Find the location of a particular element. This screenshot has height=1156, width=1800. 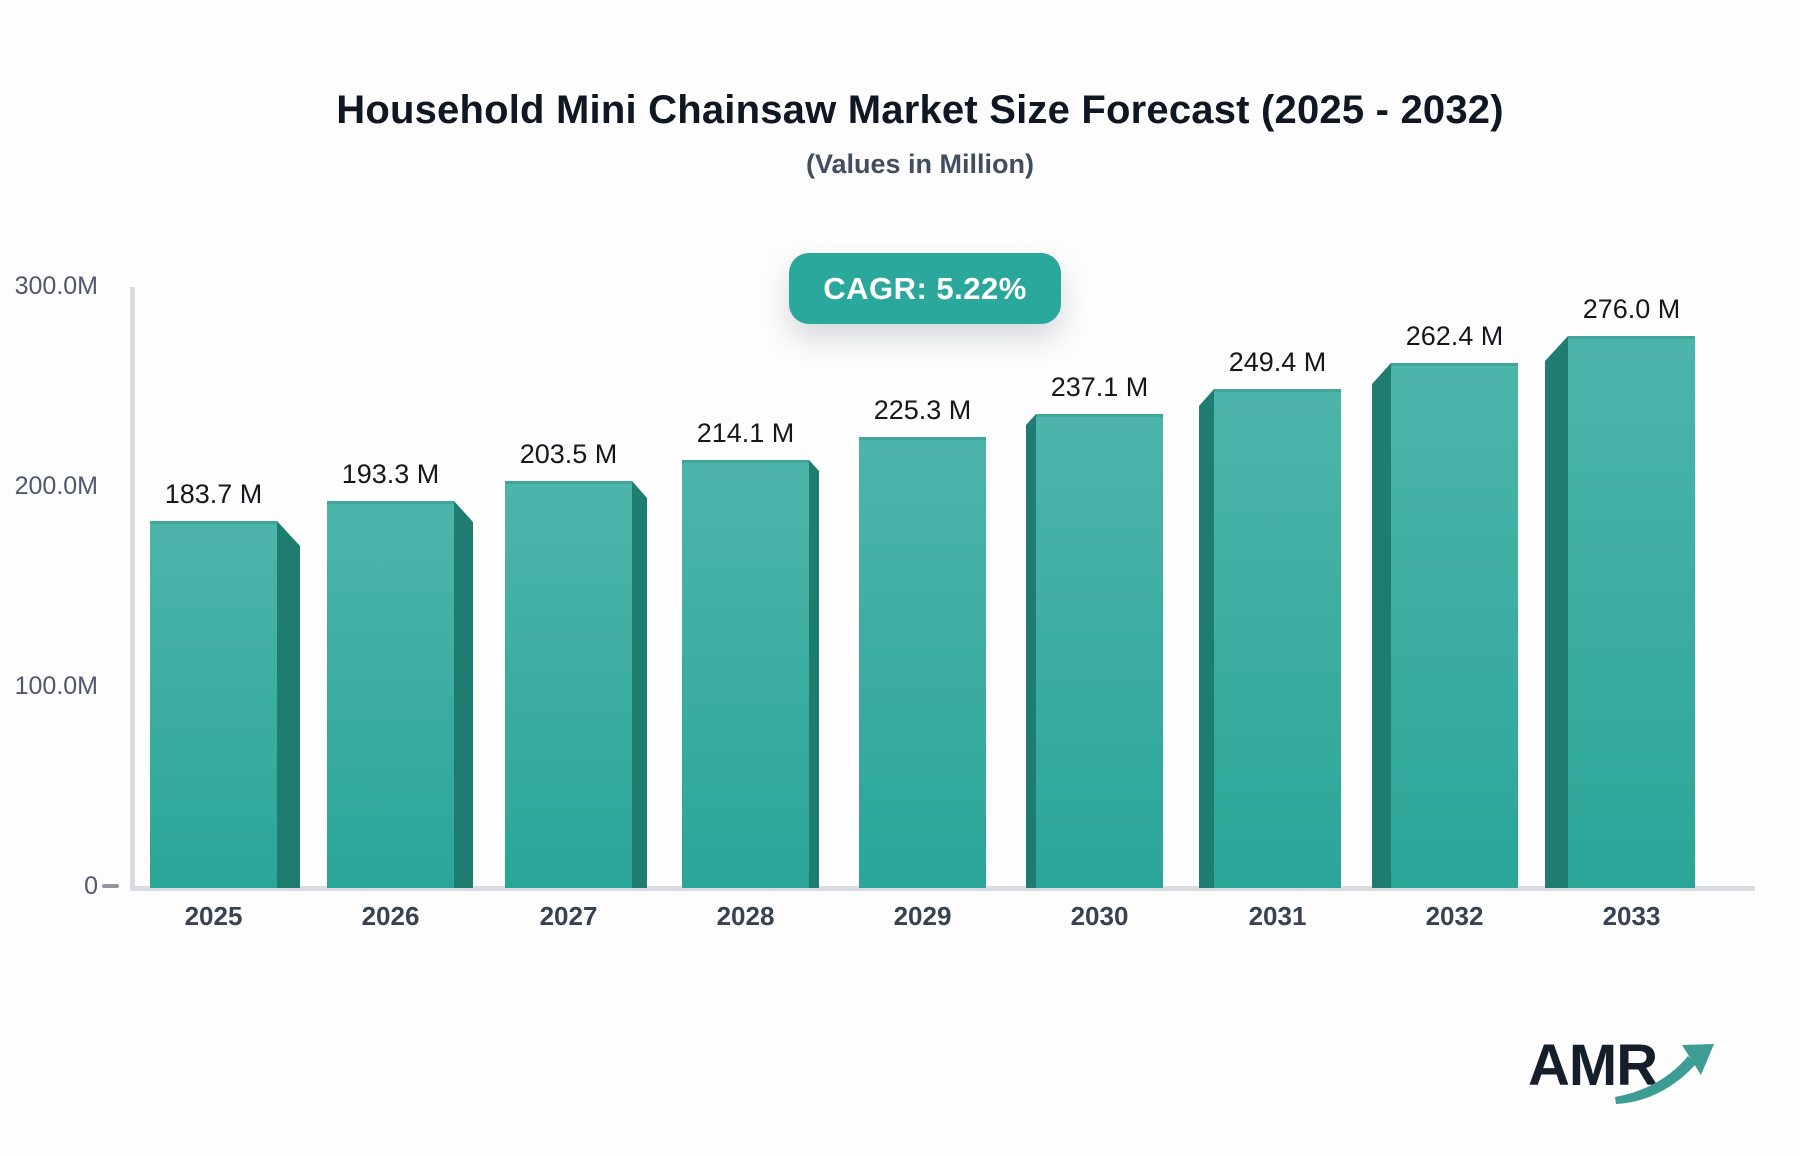

y-axis-tick-label: 200.0M is located at coordinates (56, 486).